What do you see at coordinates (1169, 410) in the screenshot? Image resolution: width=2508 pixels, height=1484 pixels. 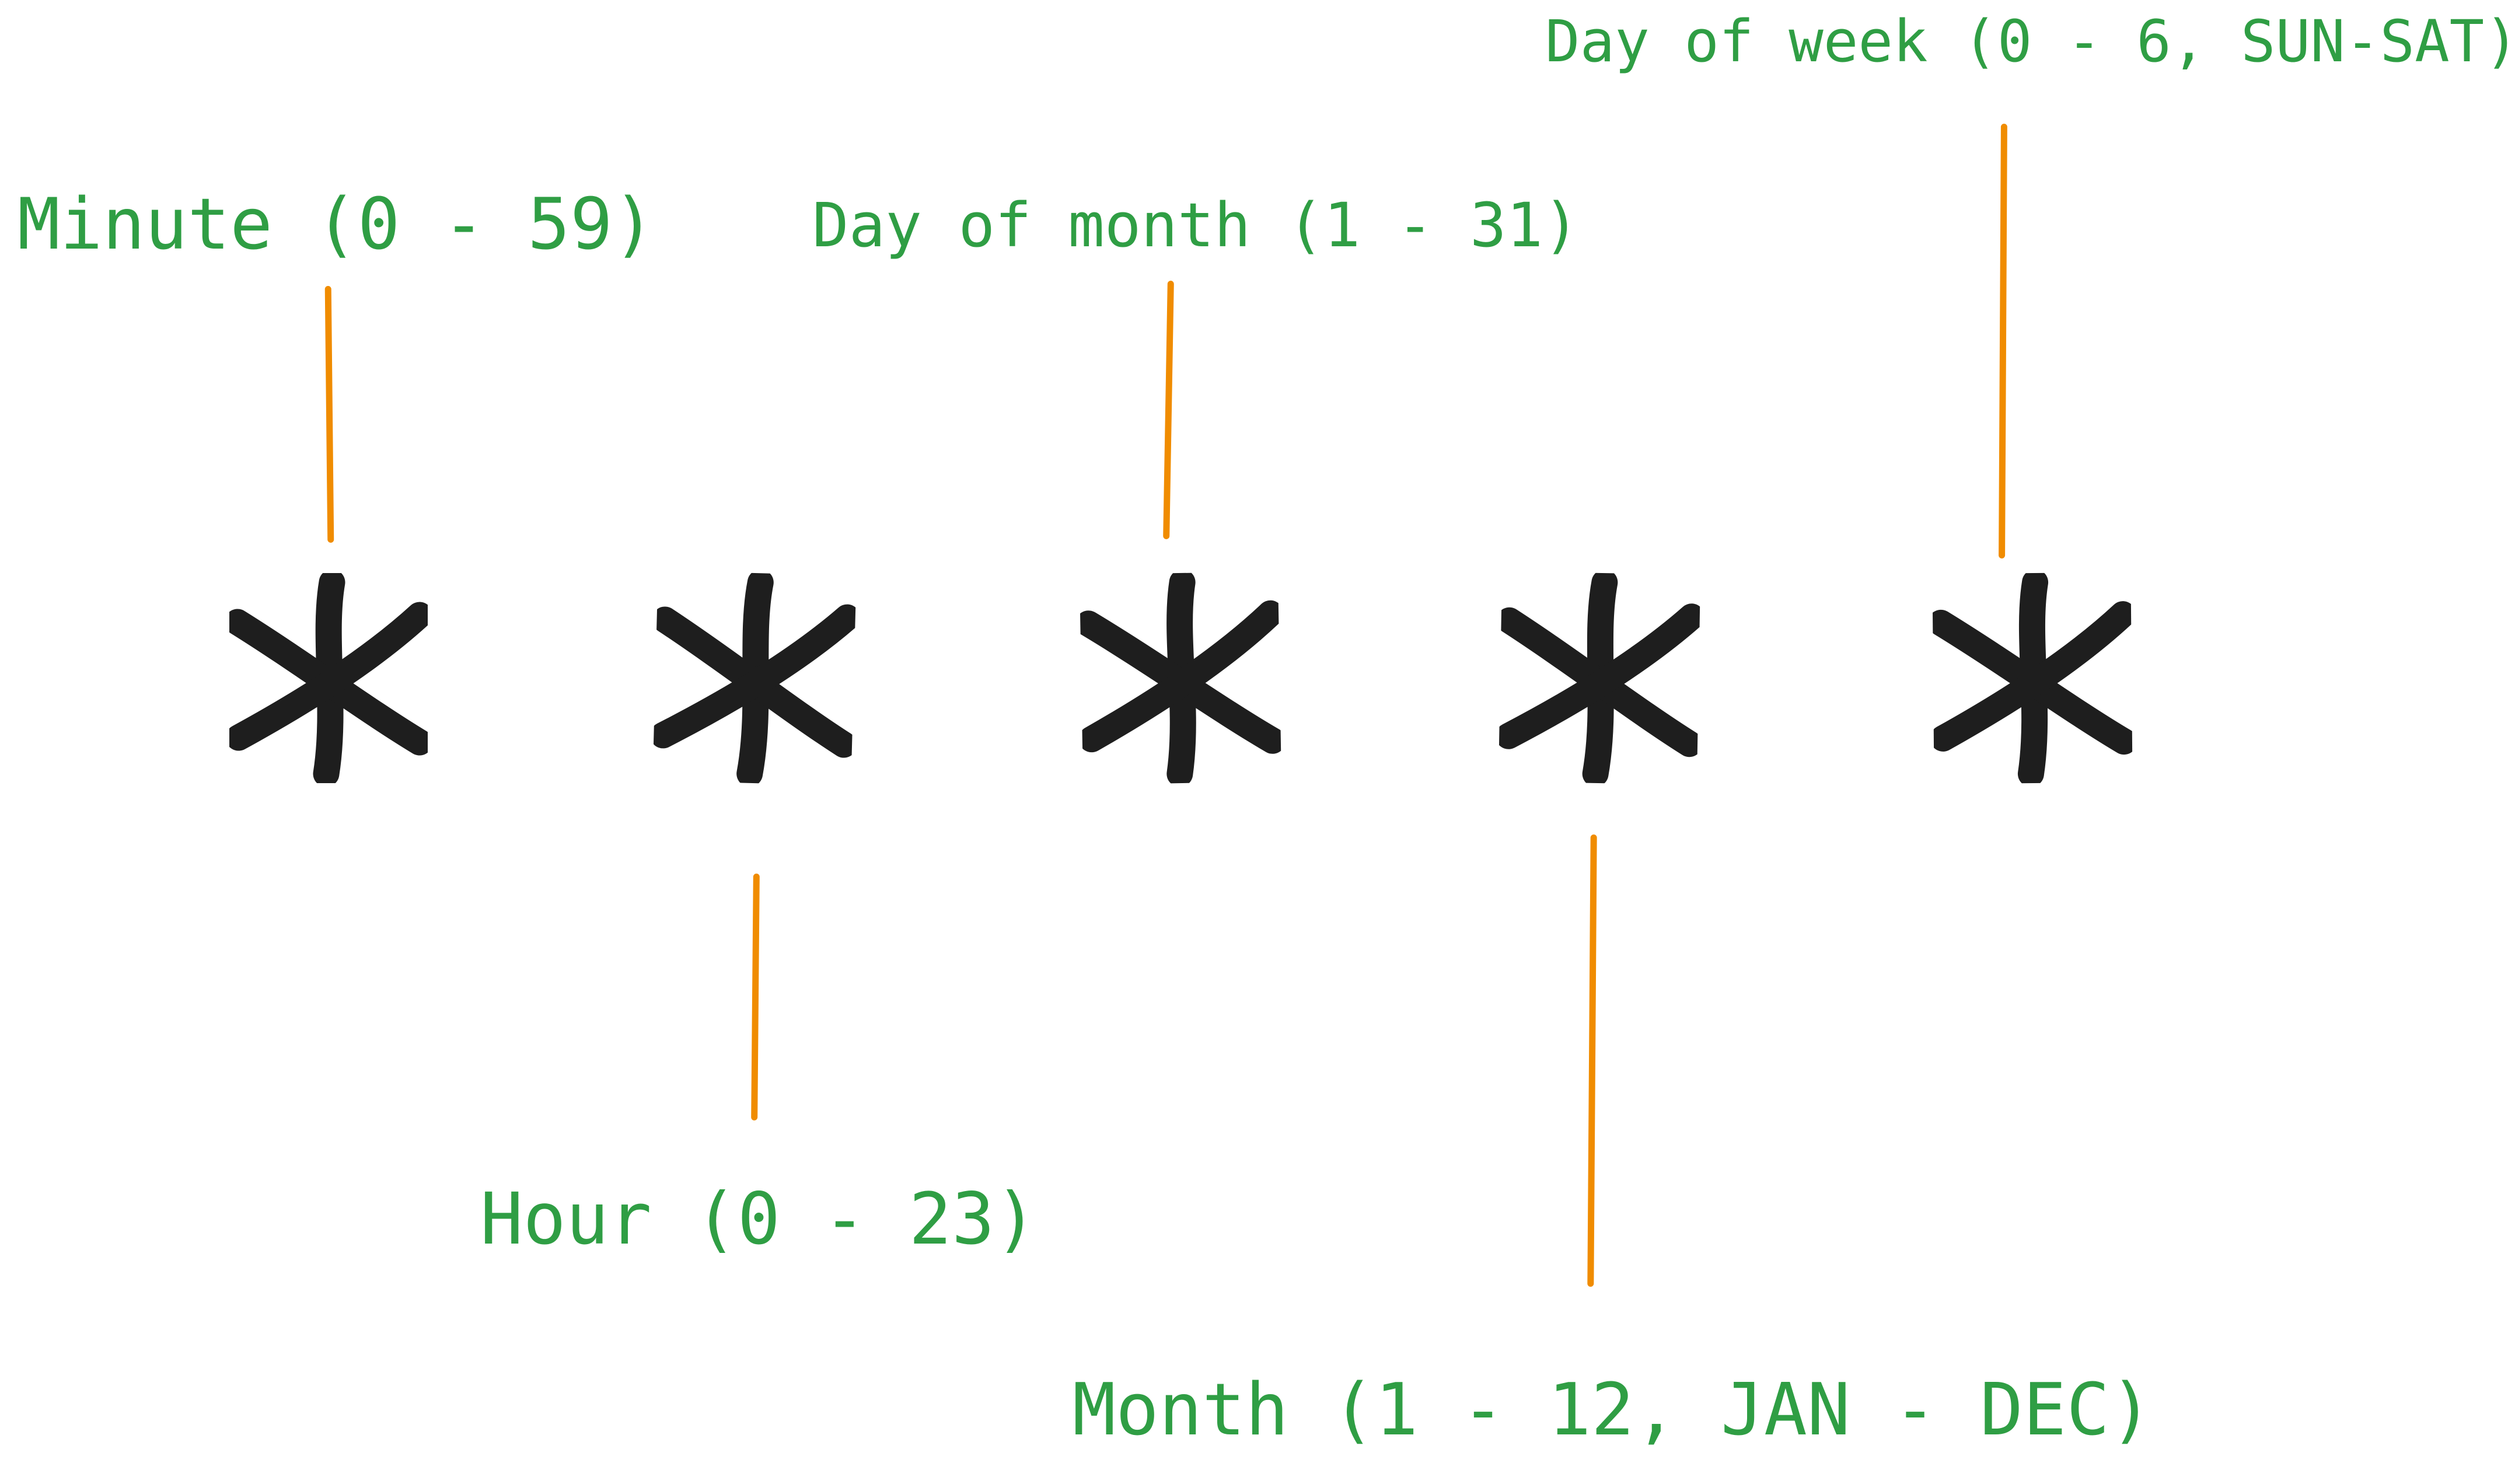 I see `day-of-month-connector-line` at bounding box center [1169, 410].